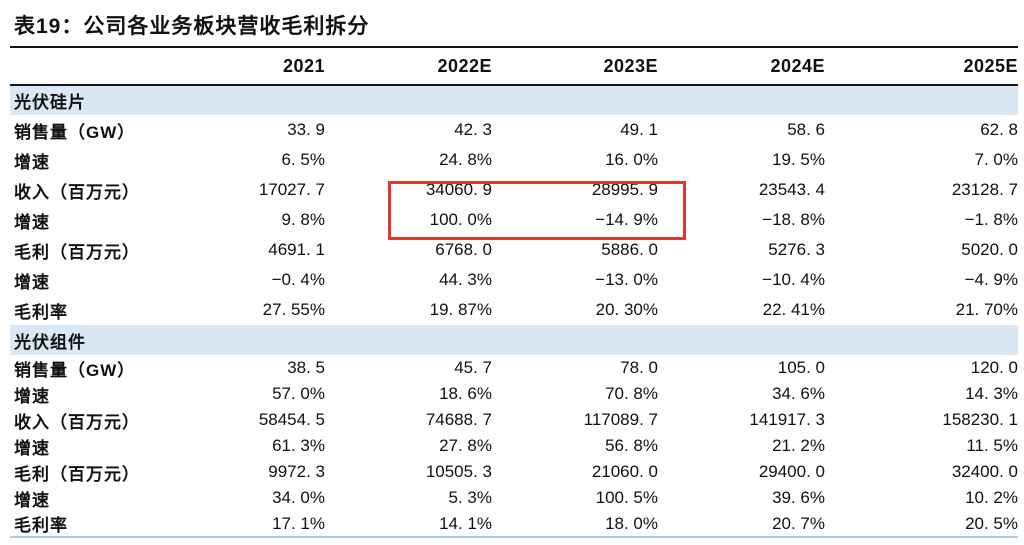 The height and width of the screenshot is (545, 1024). What do you see at coordinates (999, 129) in the screenshot?
I see `value-cell: 62. 8` at bounding box center [999, 129].